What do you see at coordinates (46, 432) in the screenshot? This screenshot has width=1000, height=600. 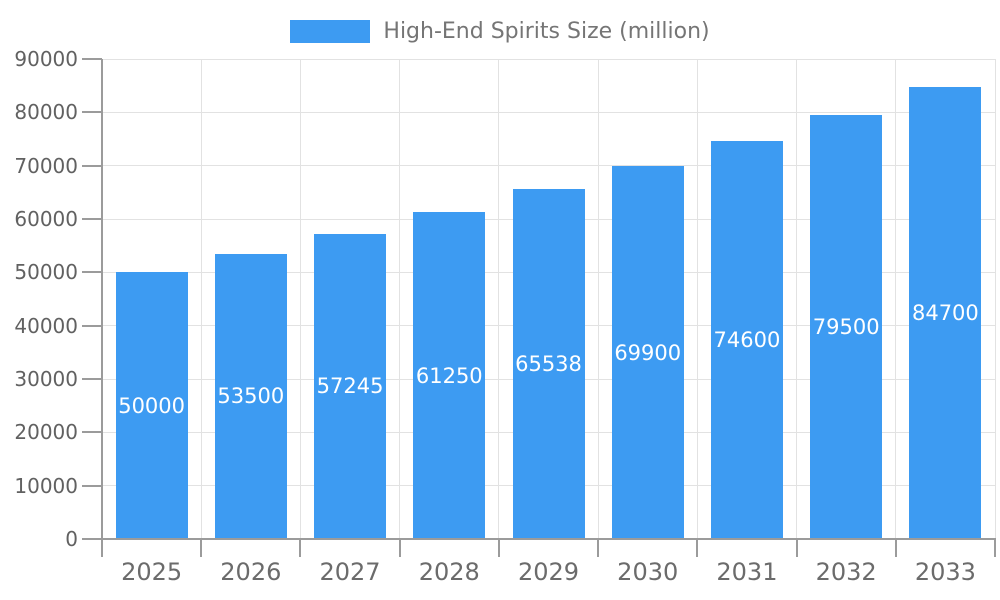 I see `y-axis-label: 20000` at bounding box center [46, 432].